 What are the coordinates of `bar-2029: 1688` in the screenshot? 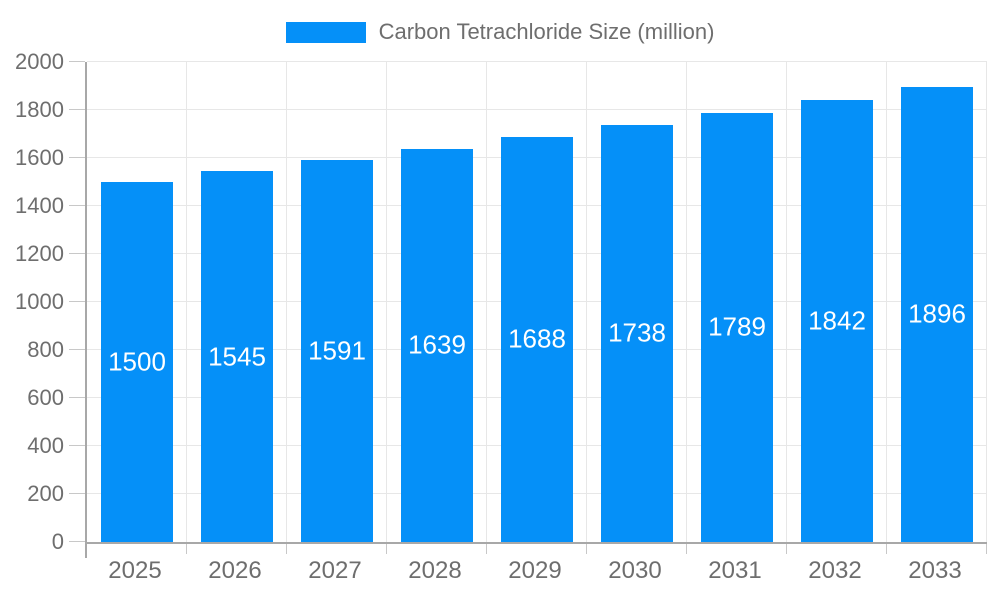 It's located at (537, 339).